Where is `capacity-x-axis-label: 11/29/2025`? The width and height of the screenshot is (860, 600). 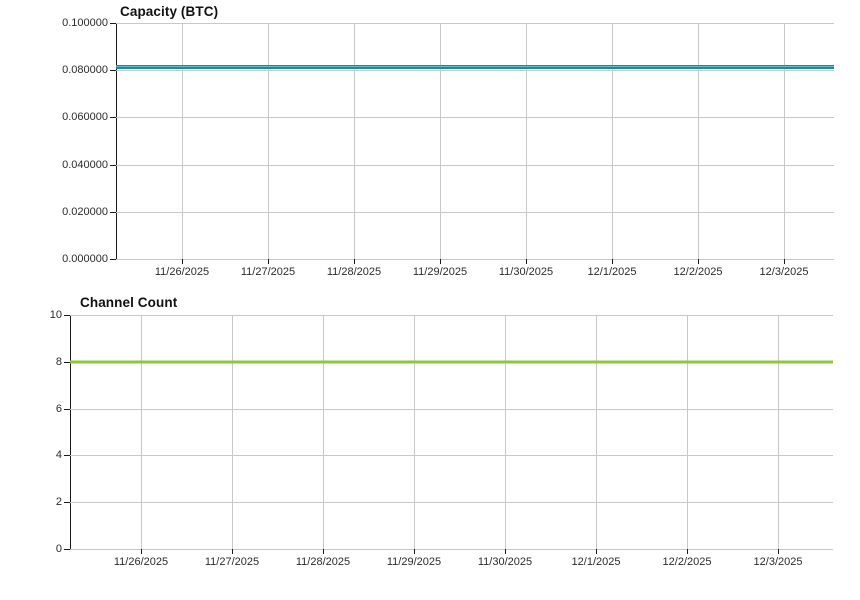
capacity-x-axis-label: 11/29/2025 is located at coordinates (440, 272).